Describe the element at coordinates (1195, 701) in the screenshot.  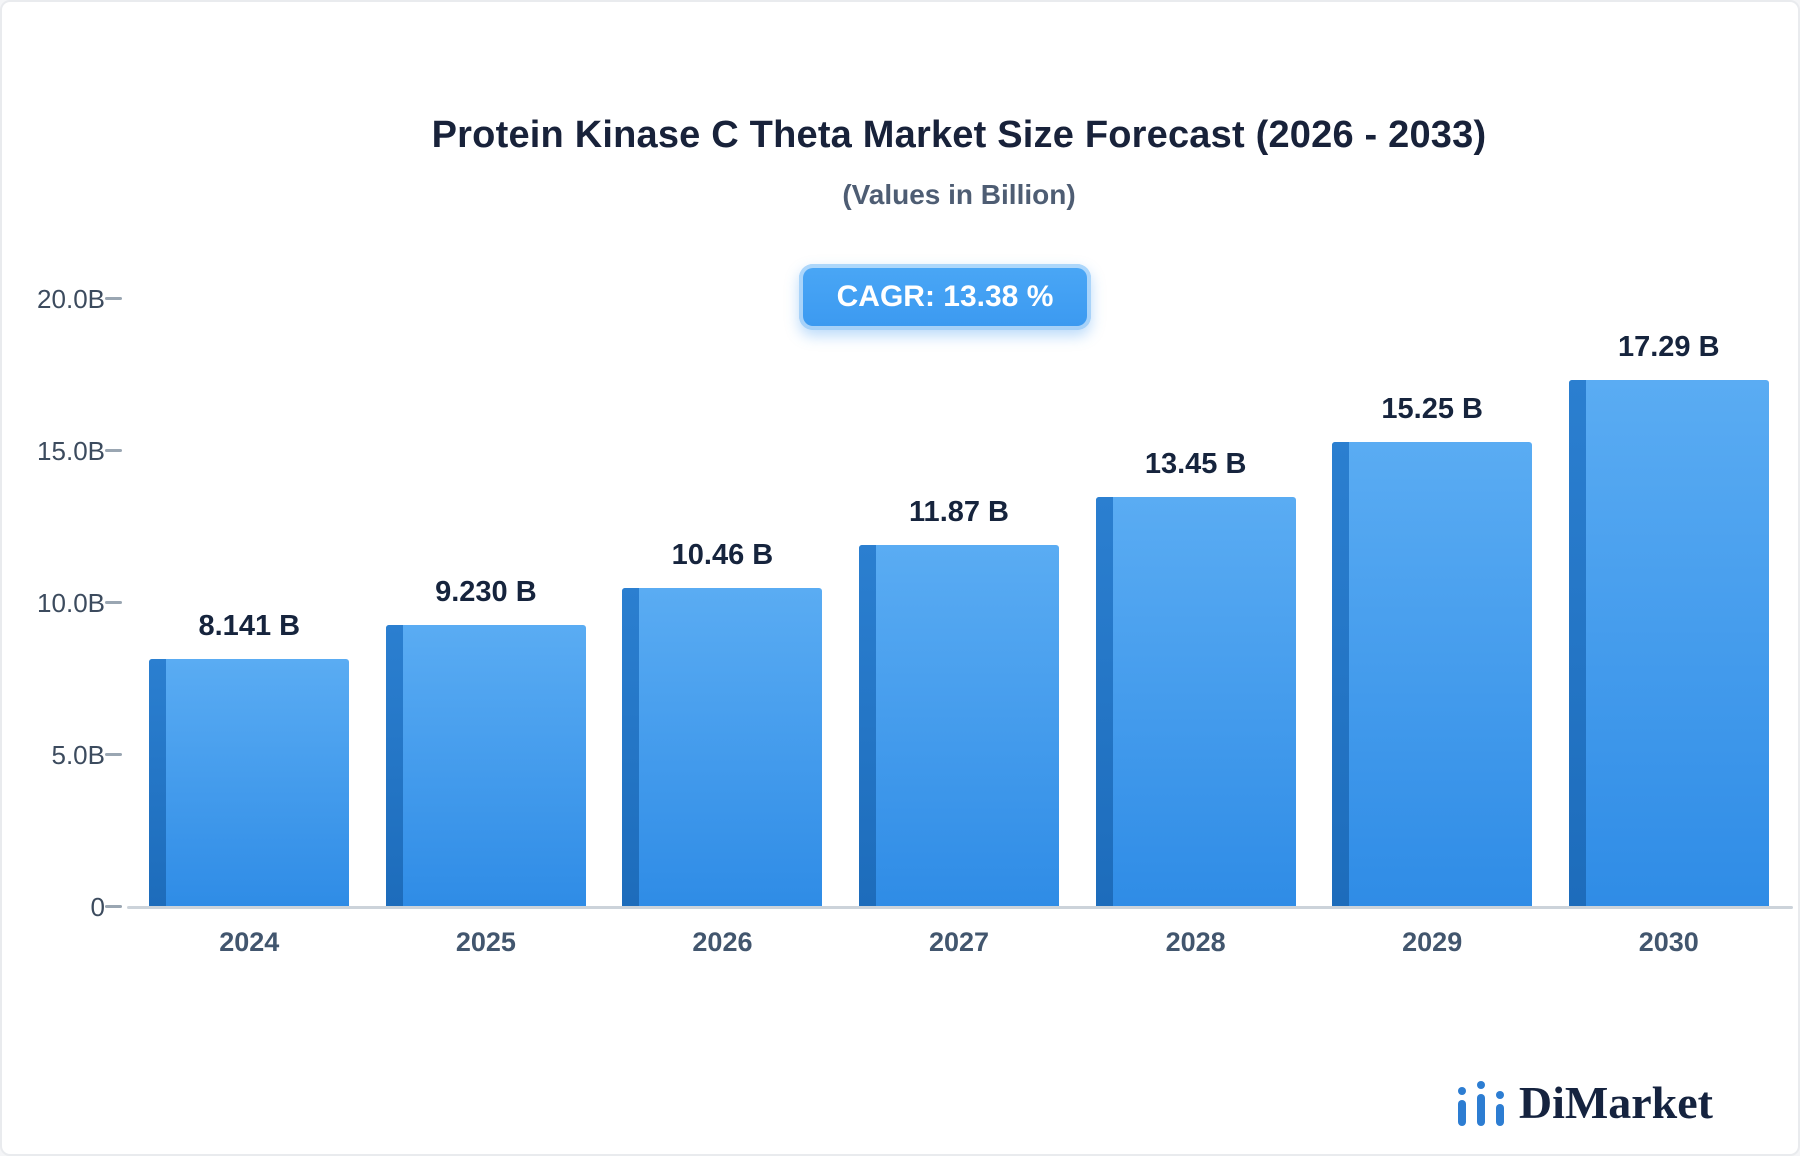
I see `bar-2028` at that location.